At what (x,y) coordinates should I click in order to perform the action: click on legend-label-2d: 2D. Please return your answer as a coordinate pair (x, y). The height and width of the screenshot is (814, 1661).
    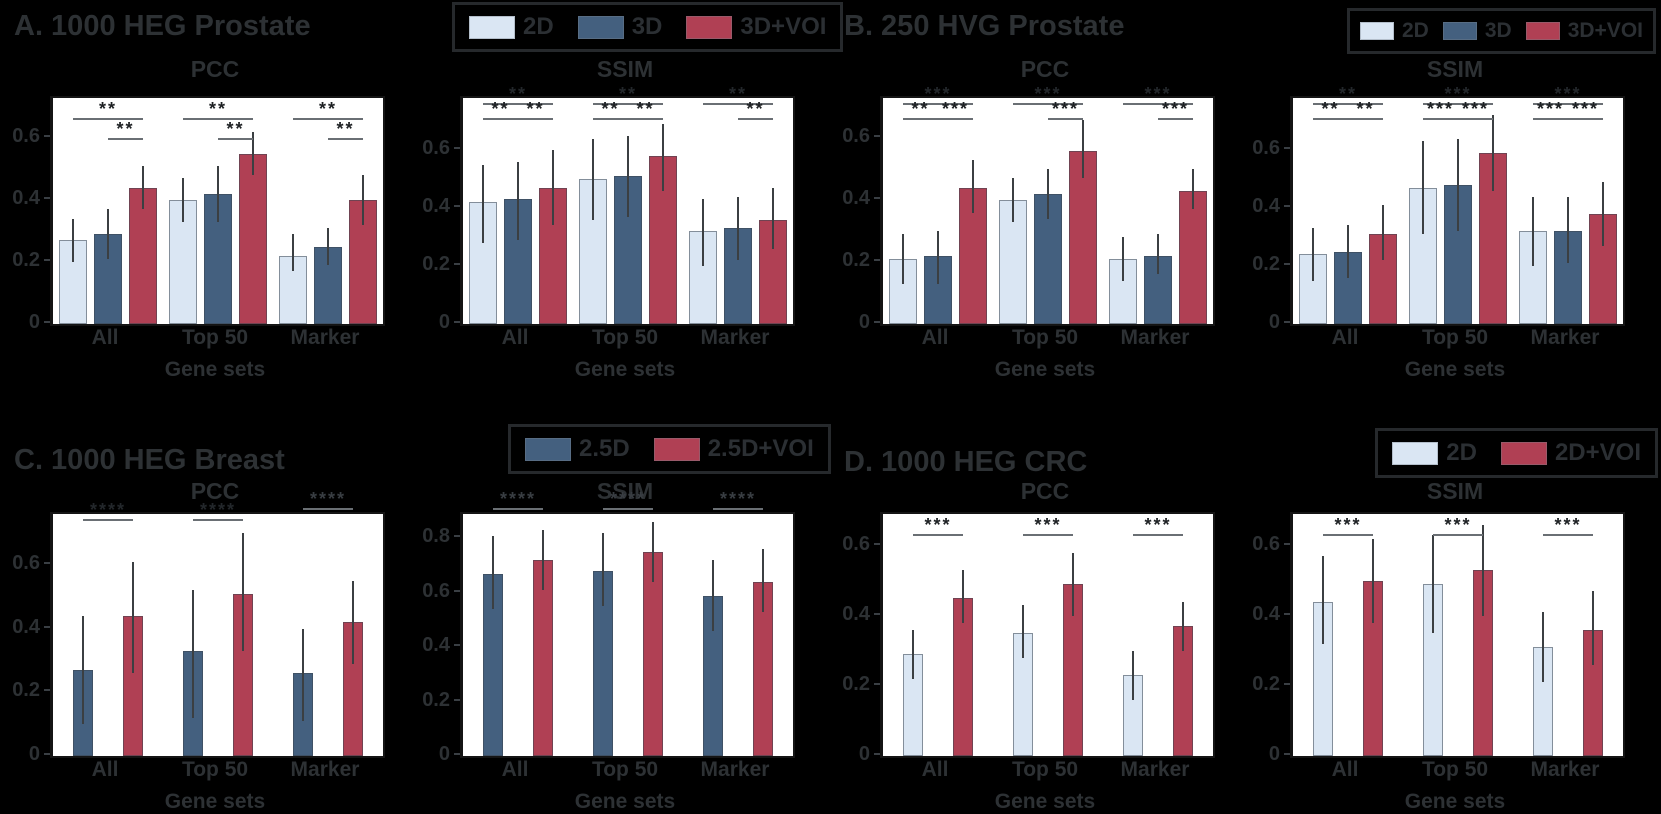
    Looking at the image, I should click on (538, 26).